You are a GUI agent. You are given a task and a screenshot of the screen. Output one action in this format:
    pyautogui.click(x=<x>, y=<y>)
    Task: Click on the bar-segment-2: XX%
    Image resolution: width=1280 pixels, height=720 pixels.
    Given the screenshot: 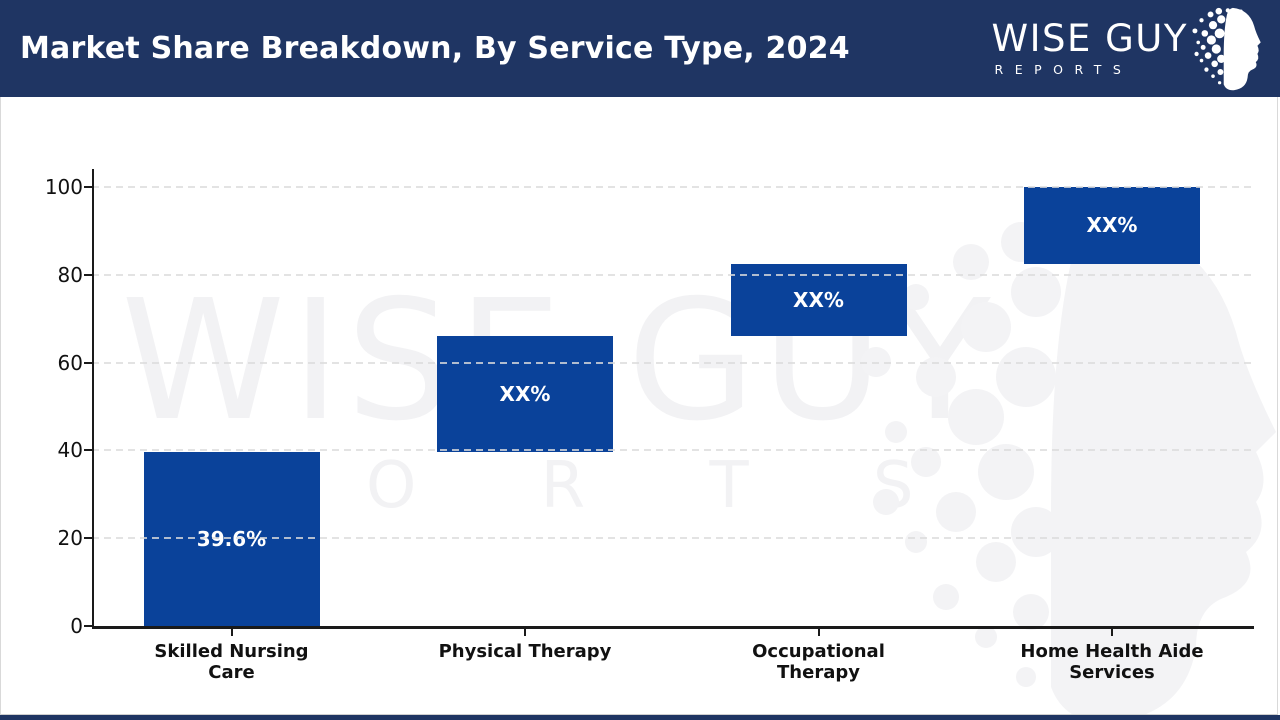 What is the action you would take?
    pyautogui.click(x=525, y=394)
    